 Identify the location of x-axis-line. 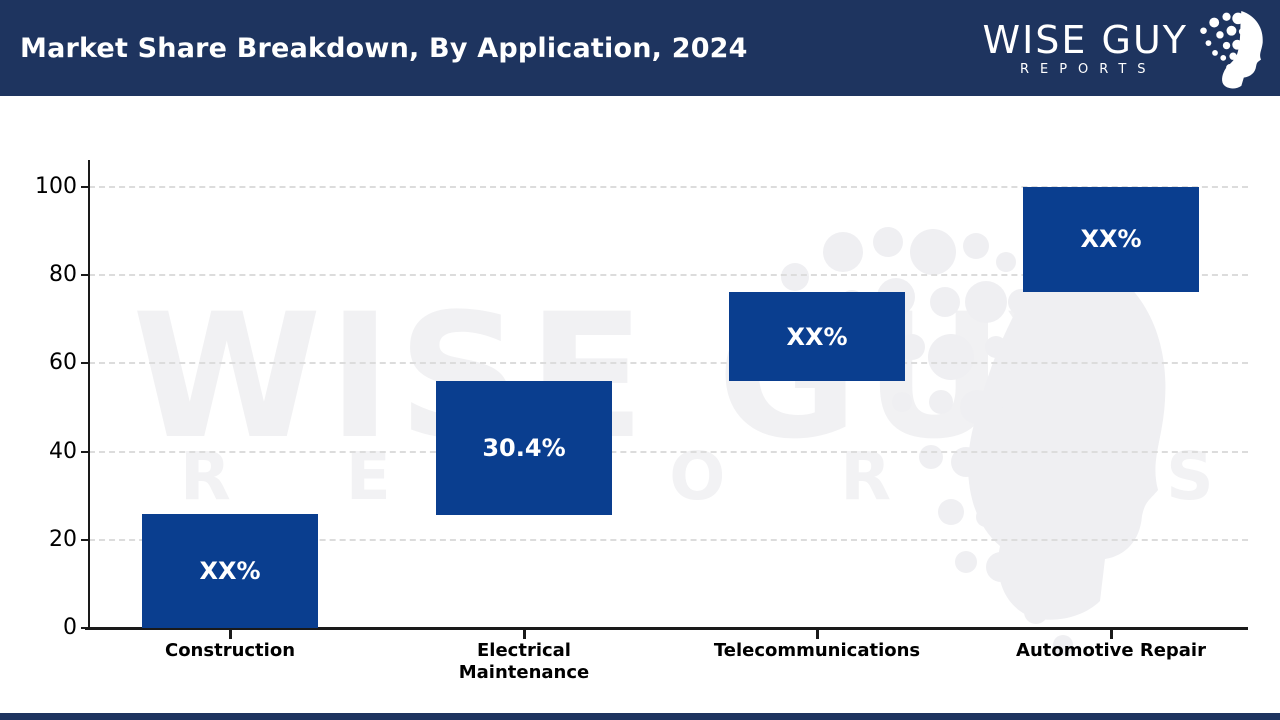
(666, 628).